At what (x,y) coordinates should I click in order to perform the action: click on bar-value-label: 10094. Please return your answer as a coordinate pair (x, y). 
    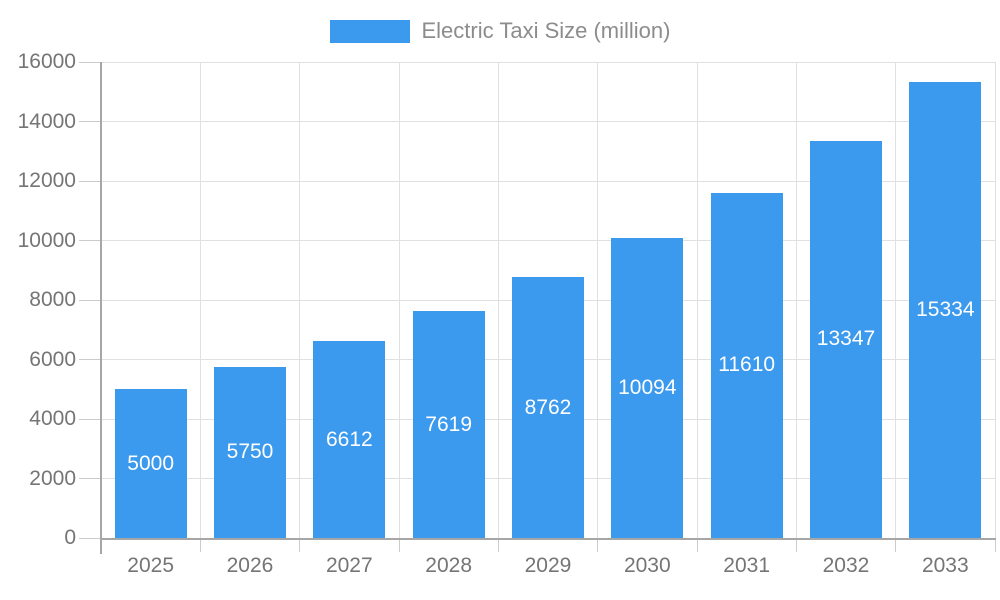
    Looking at the image, I should click on (647, 387).